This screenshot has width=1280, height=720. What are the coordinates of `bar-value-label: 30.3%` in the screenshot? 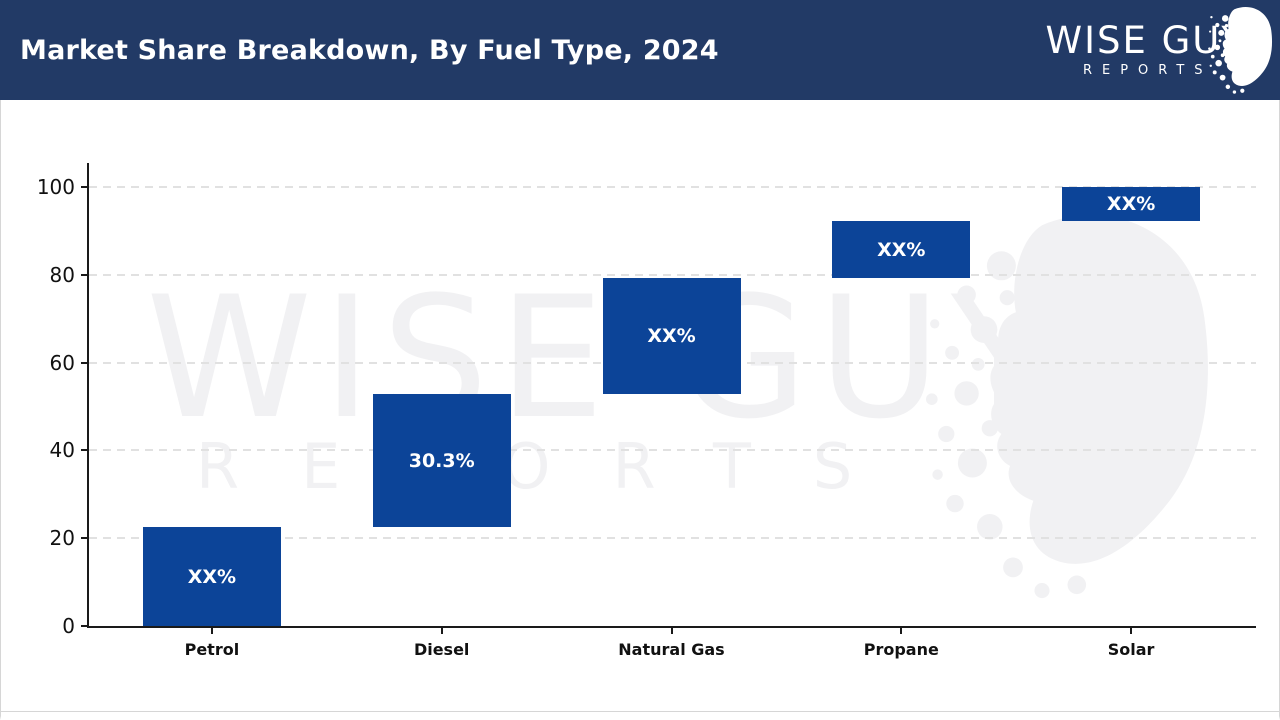 It's located at (441, 460).